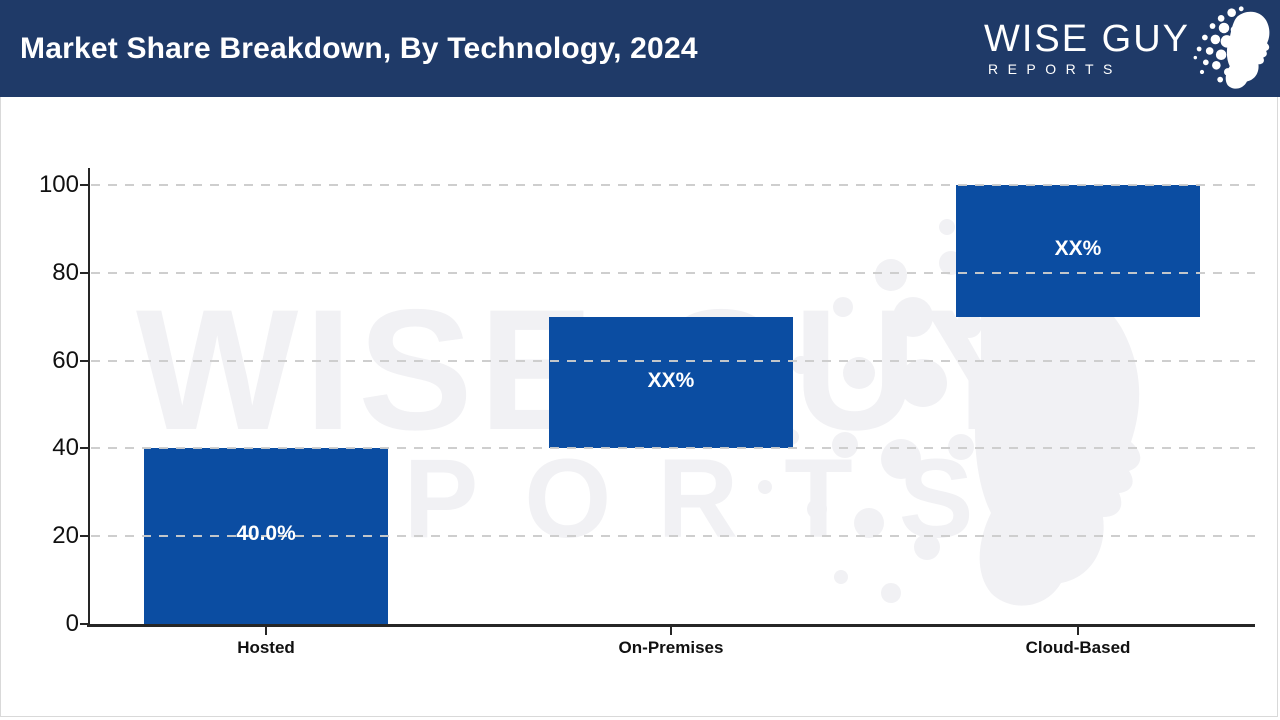  I want to click on bar-cloud-based, so click(1078, 251).